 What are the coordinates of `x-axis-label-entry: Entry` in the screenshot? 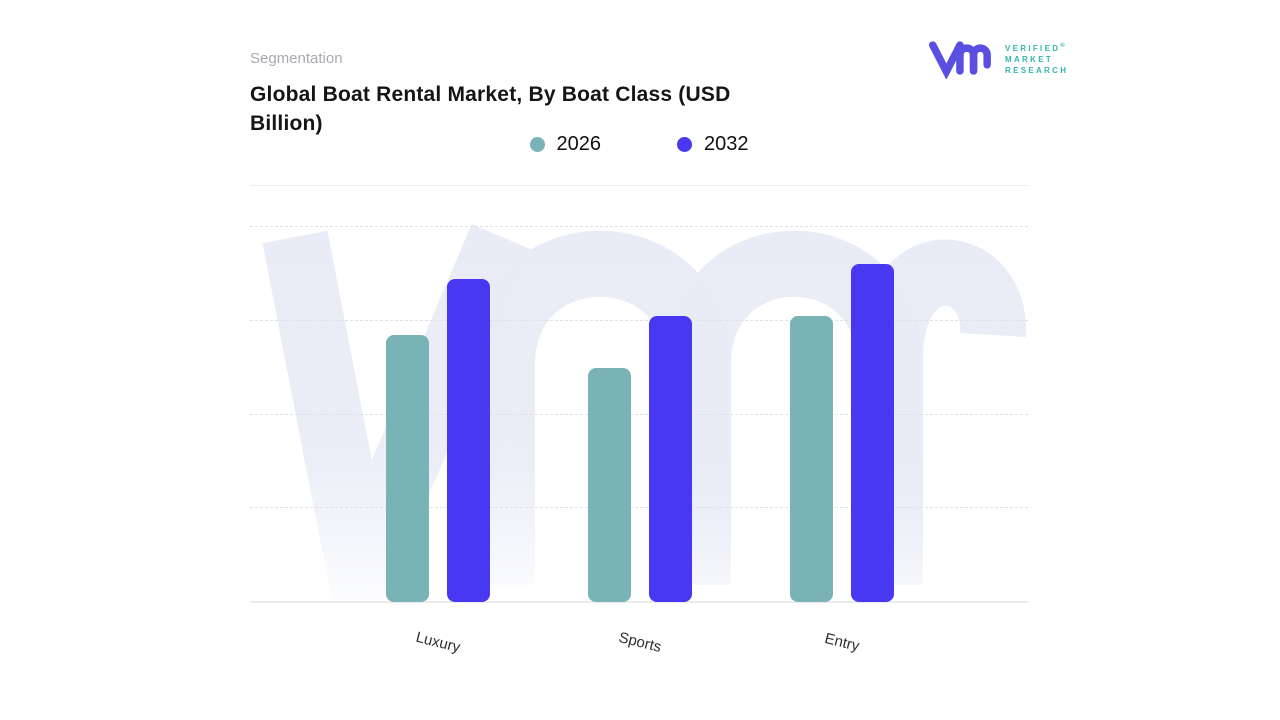 It's located at (842, 642).